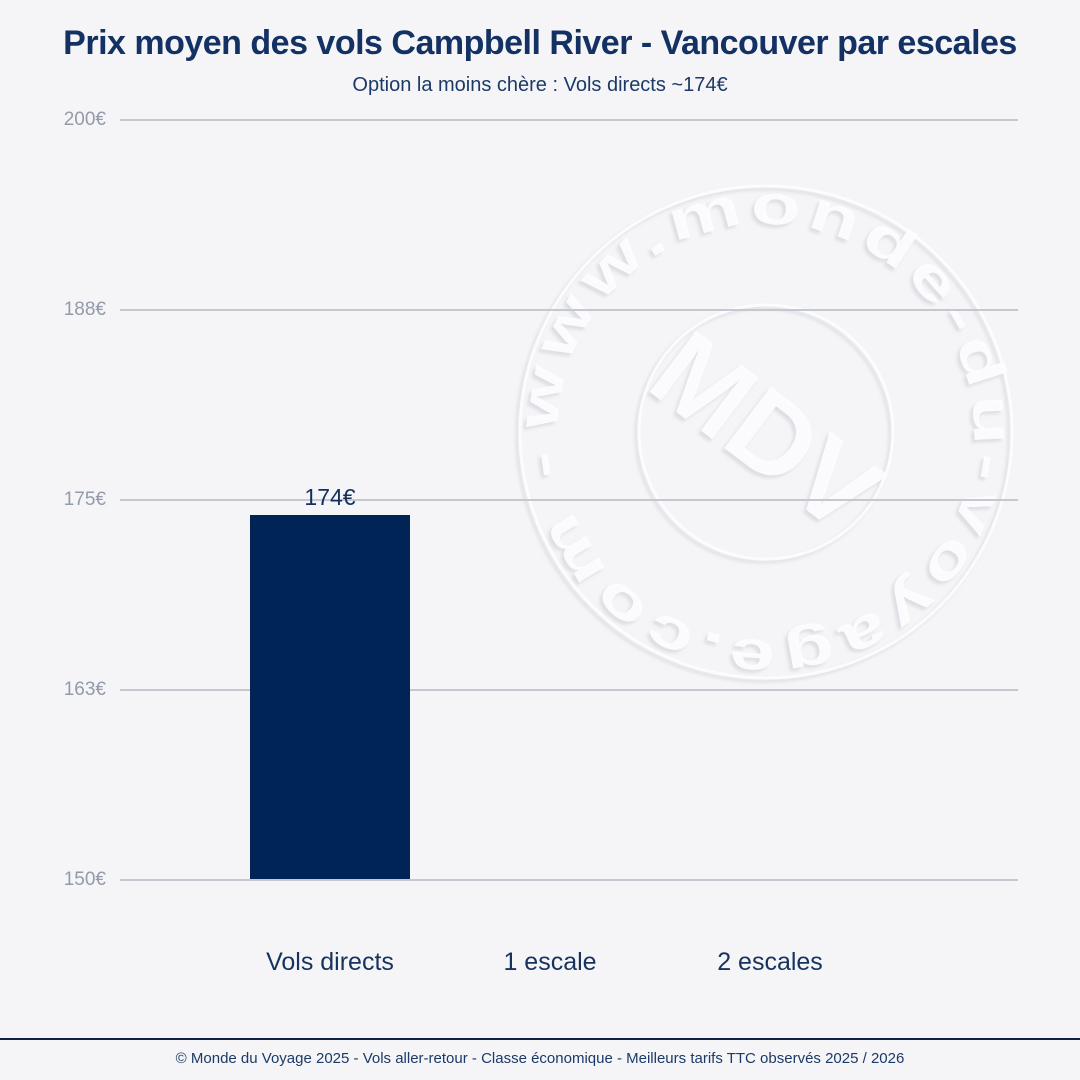 This screenshot has height=1080, width=1080. Describe the element at coordinates (84, 309) in the screenshot. I see `y-tick-label: 188€` at that location.